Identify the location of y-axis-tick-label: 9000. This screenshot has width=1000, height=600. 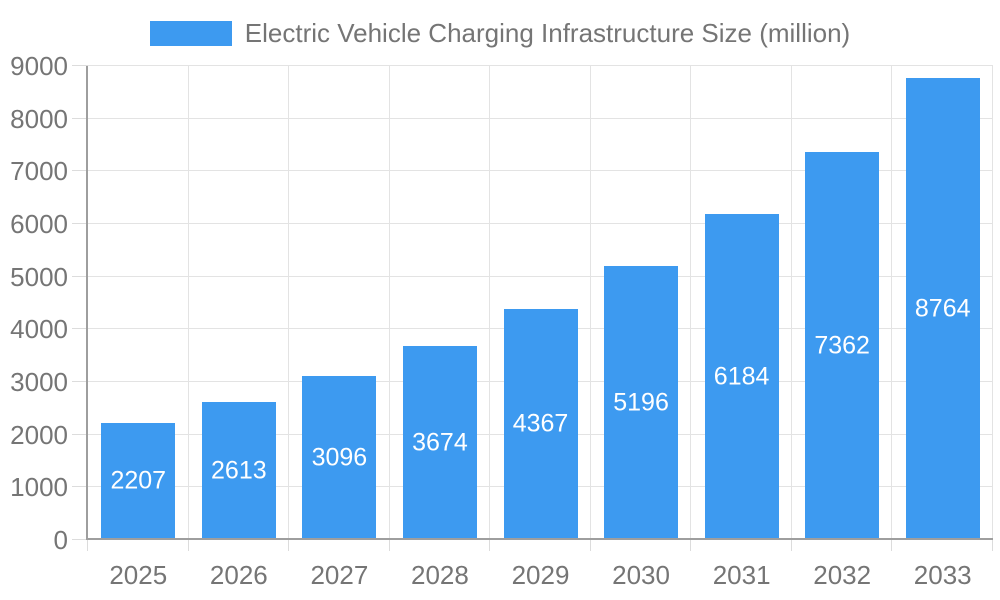
(39, 66).